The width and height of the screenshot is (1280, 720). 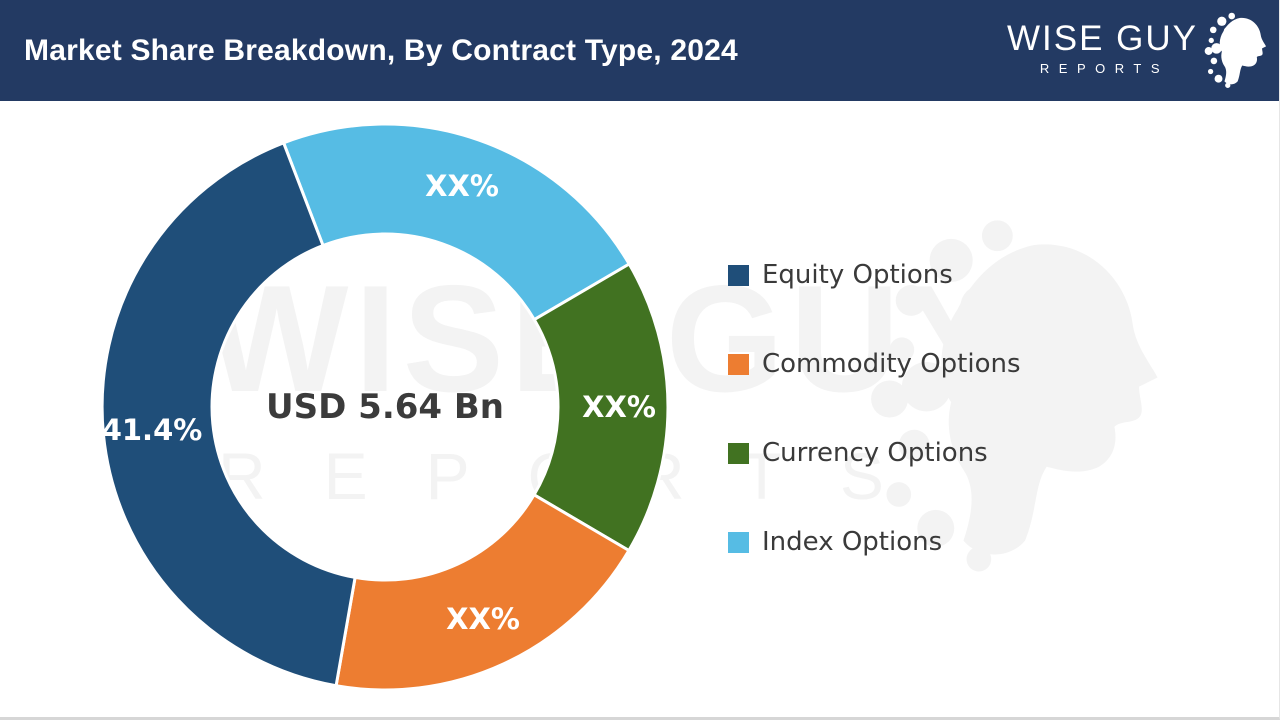 What do you see at coordinates (482, 592) in the screenshot?
I see `segment-commodity-options` at bounding box center [482, 592].